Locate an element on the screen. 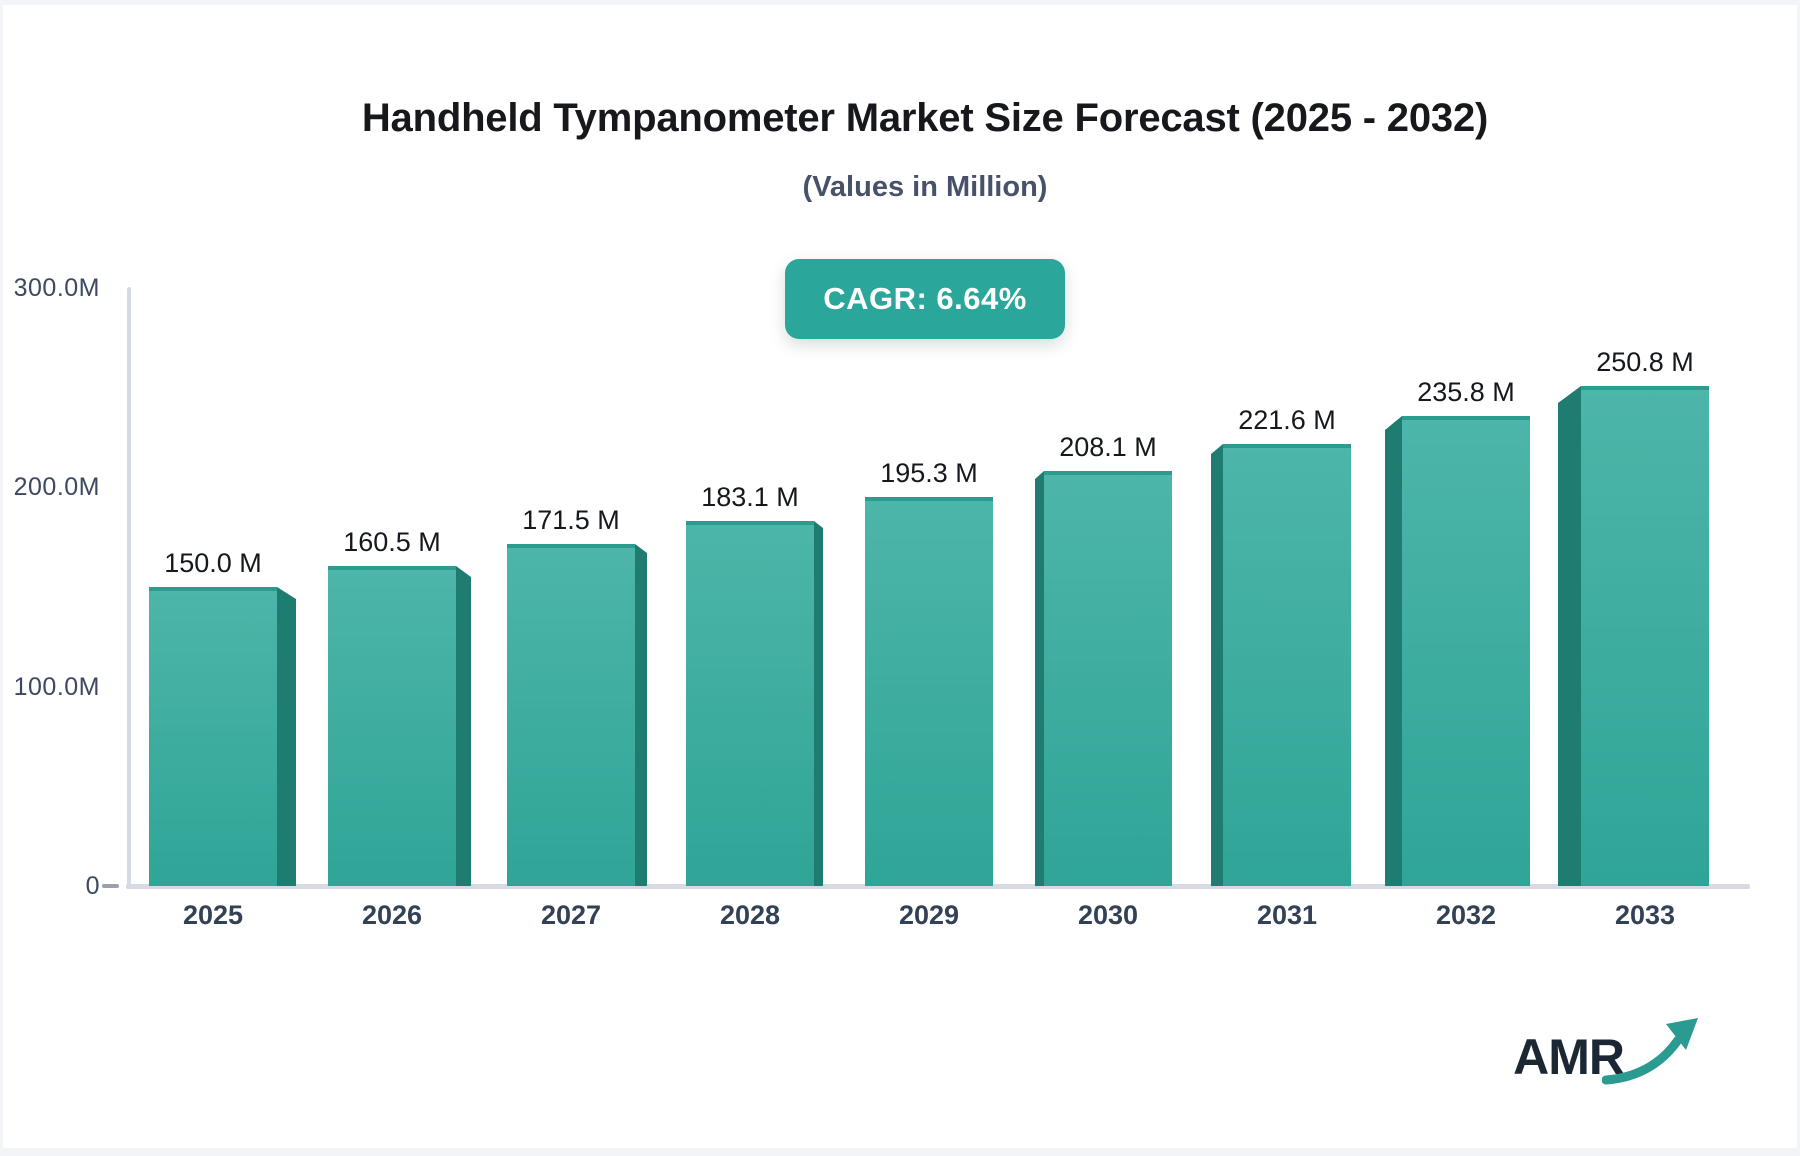 Image resolution: width=1800 pixels, height=1156 pixels. x-tick-label-2030: 2030 is located at coordinates (1108, 915).